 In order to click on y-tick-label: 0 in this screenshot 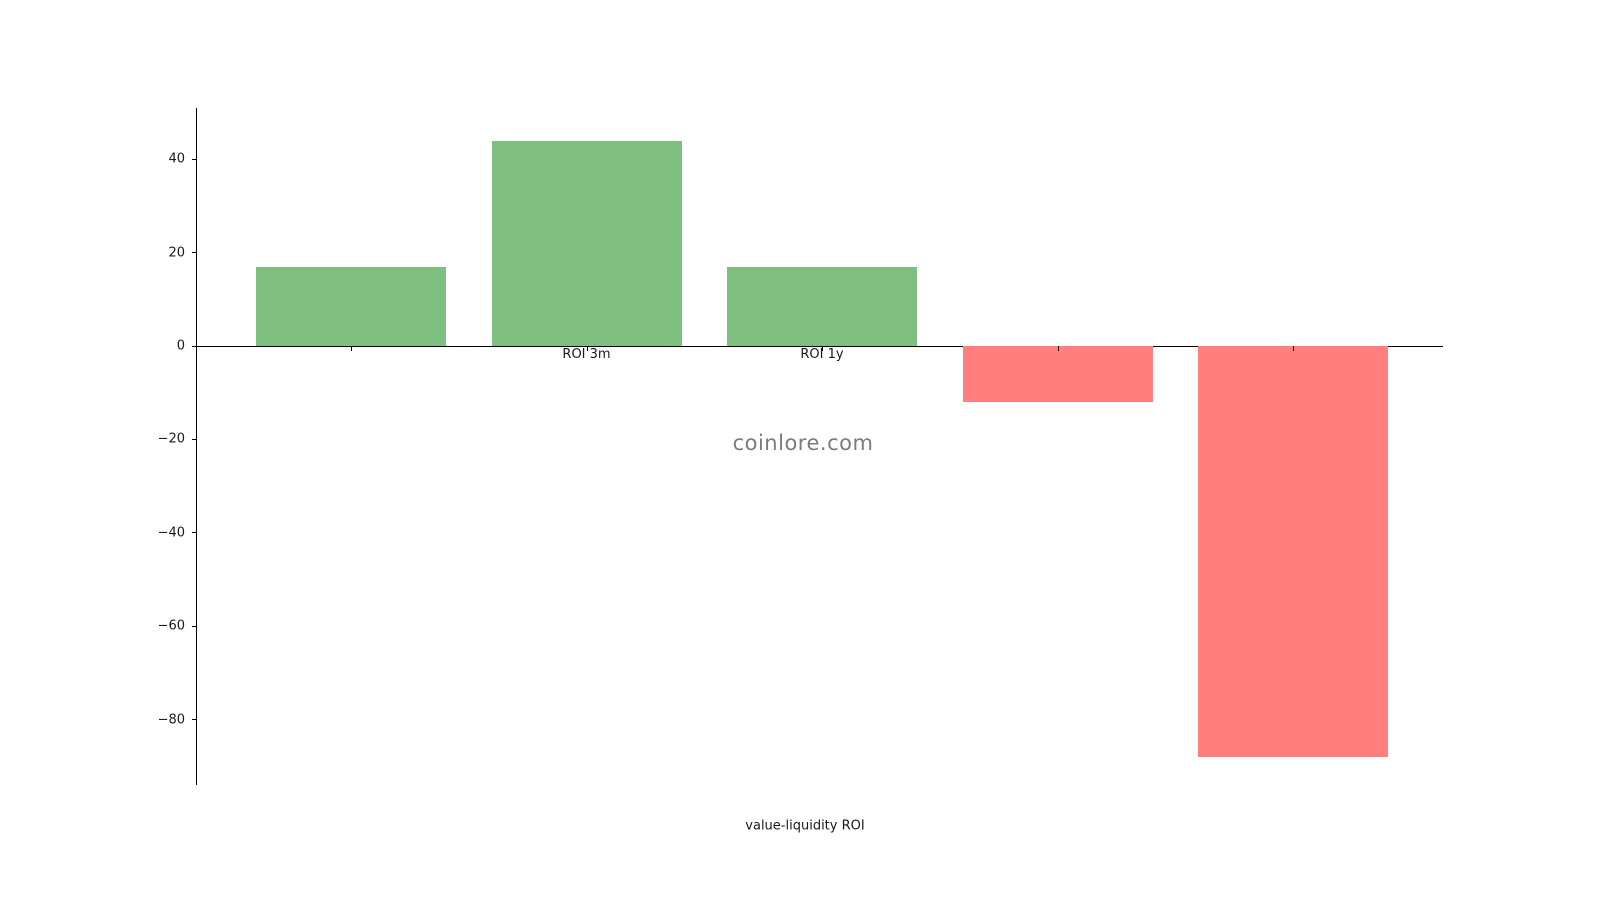, I will do `click(180, 346)`.